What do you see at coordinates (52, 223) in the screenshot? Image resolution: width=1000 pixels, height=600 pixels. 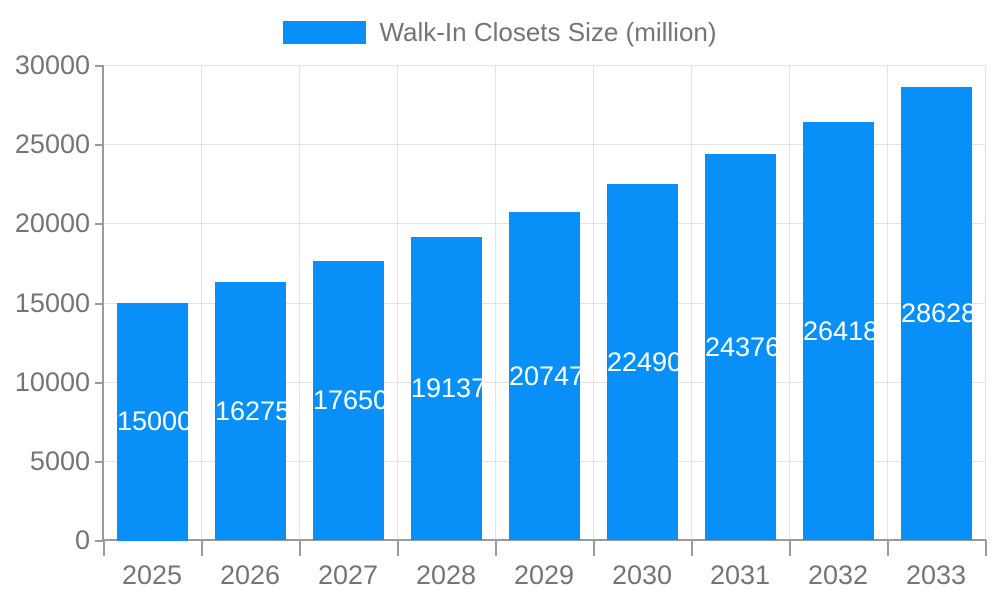 I see `y-axis-tick-label: 20000` at bounding box center [52, 223].